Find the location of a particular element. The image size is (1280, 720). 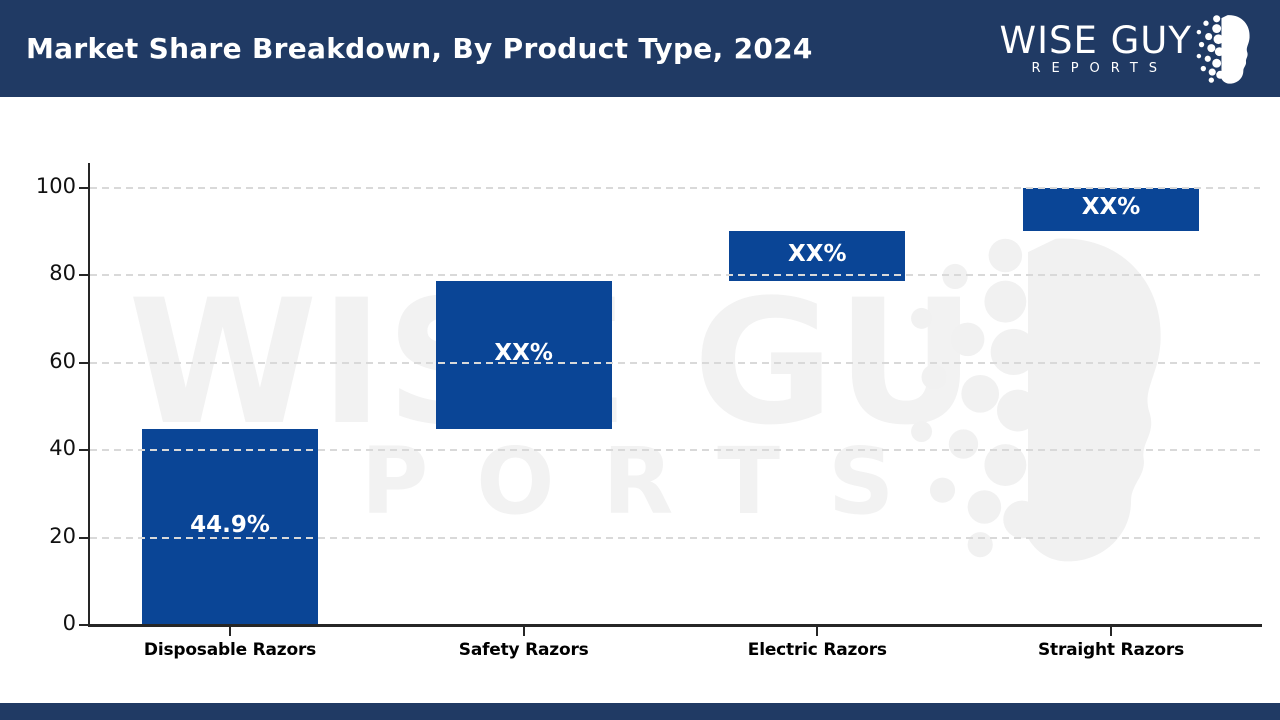

y-tick-label: 40 is located at coordinates (62, 448).